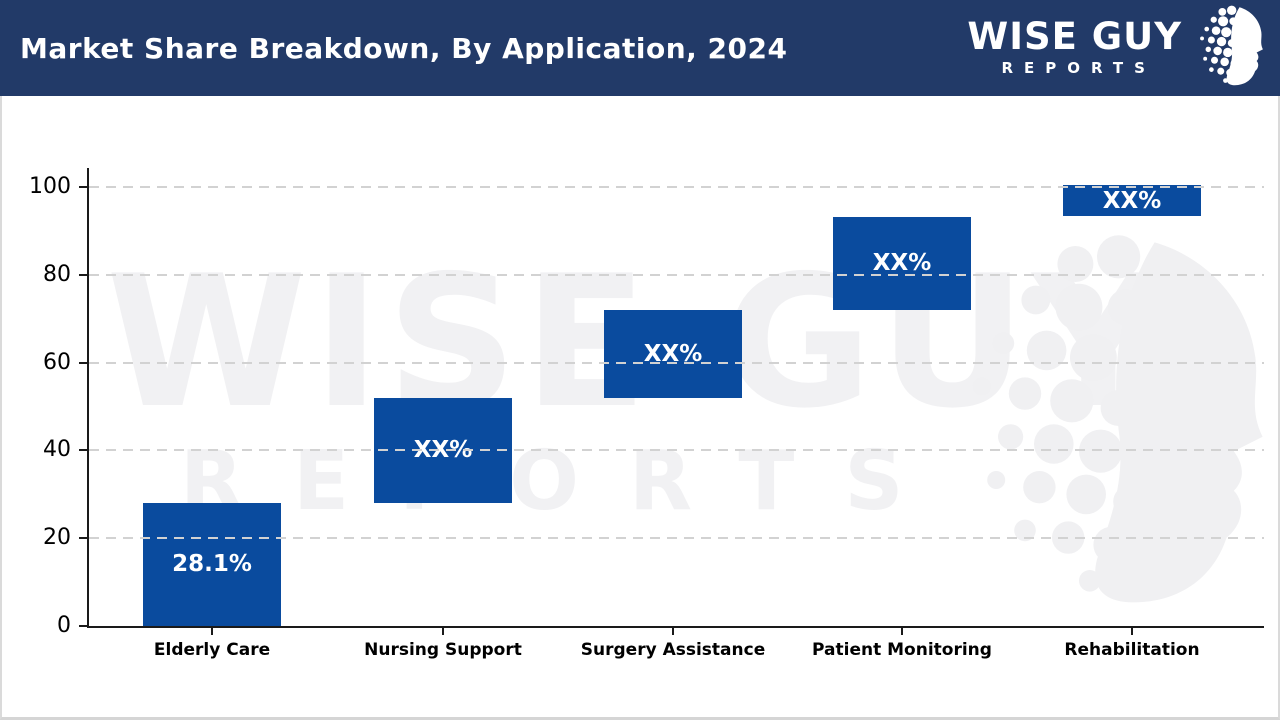  What do you see at coordinates (64, 625) in the screenshot?
I see `y-tick-label-0: 0` at bounding box center [64, 625].